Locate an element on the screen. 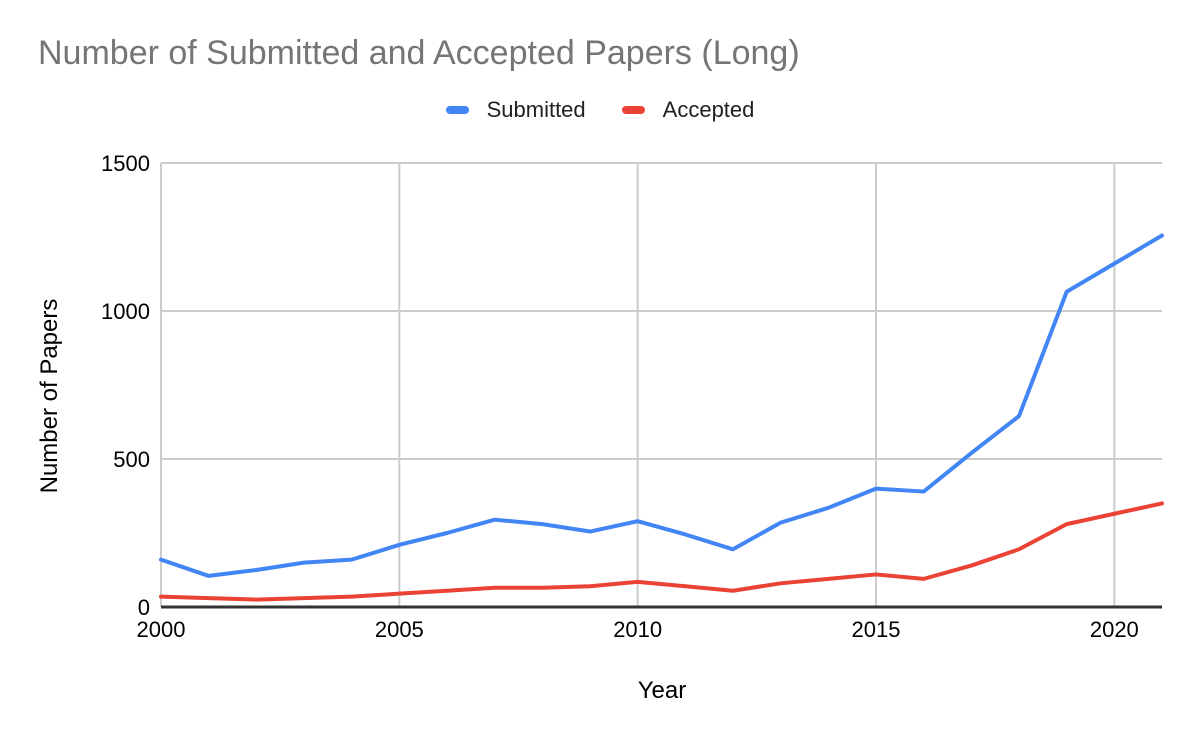 The height and width of the screenshot is (742, 1200). legend-label-submitted: Submitted is located at coordinates (536, 109).